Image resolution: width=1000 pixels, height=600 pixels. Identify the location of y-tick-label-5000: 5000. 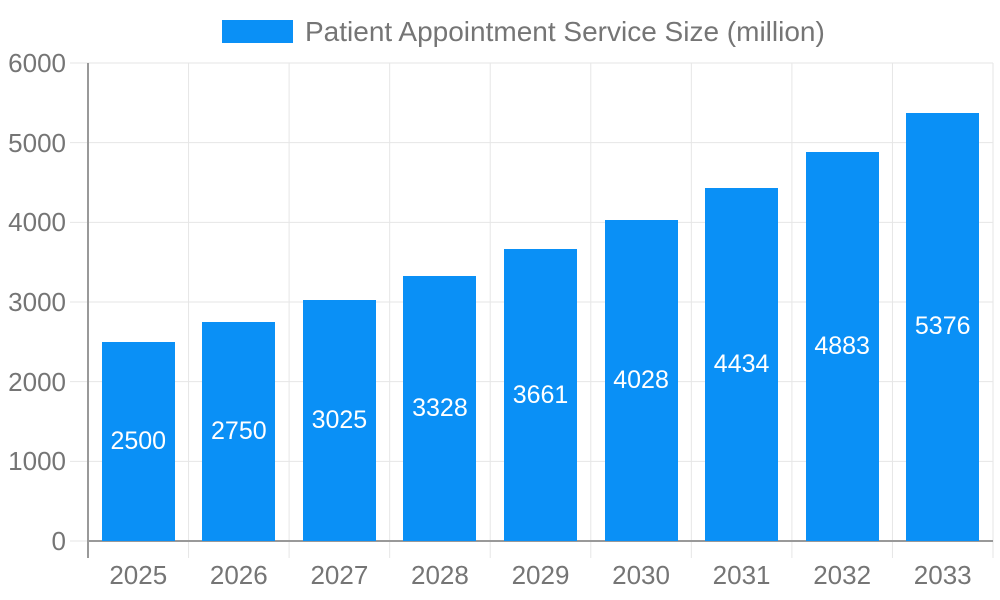
(37, 142).